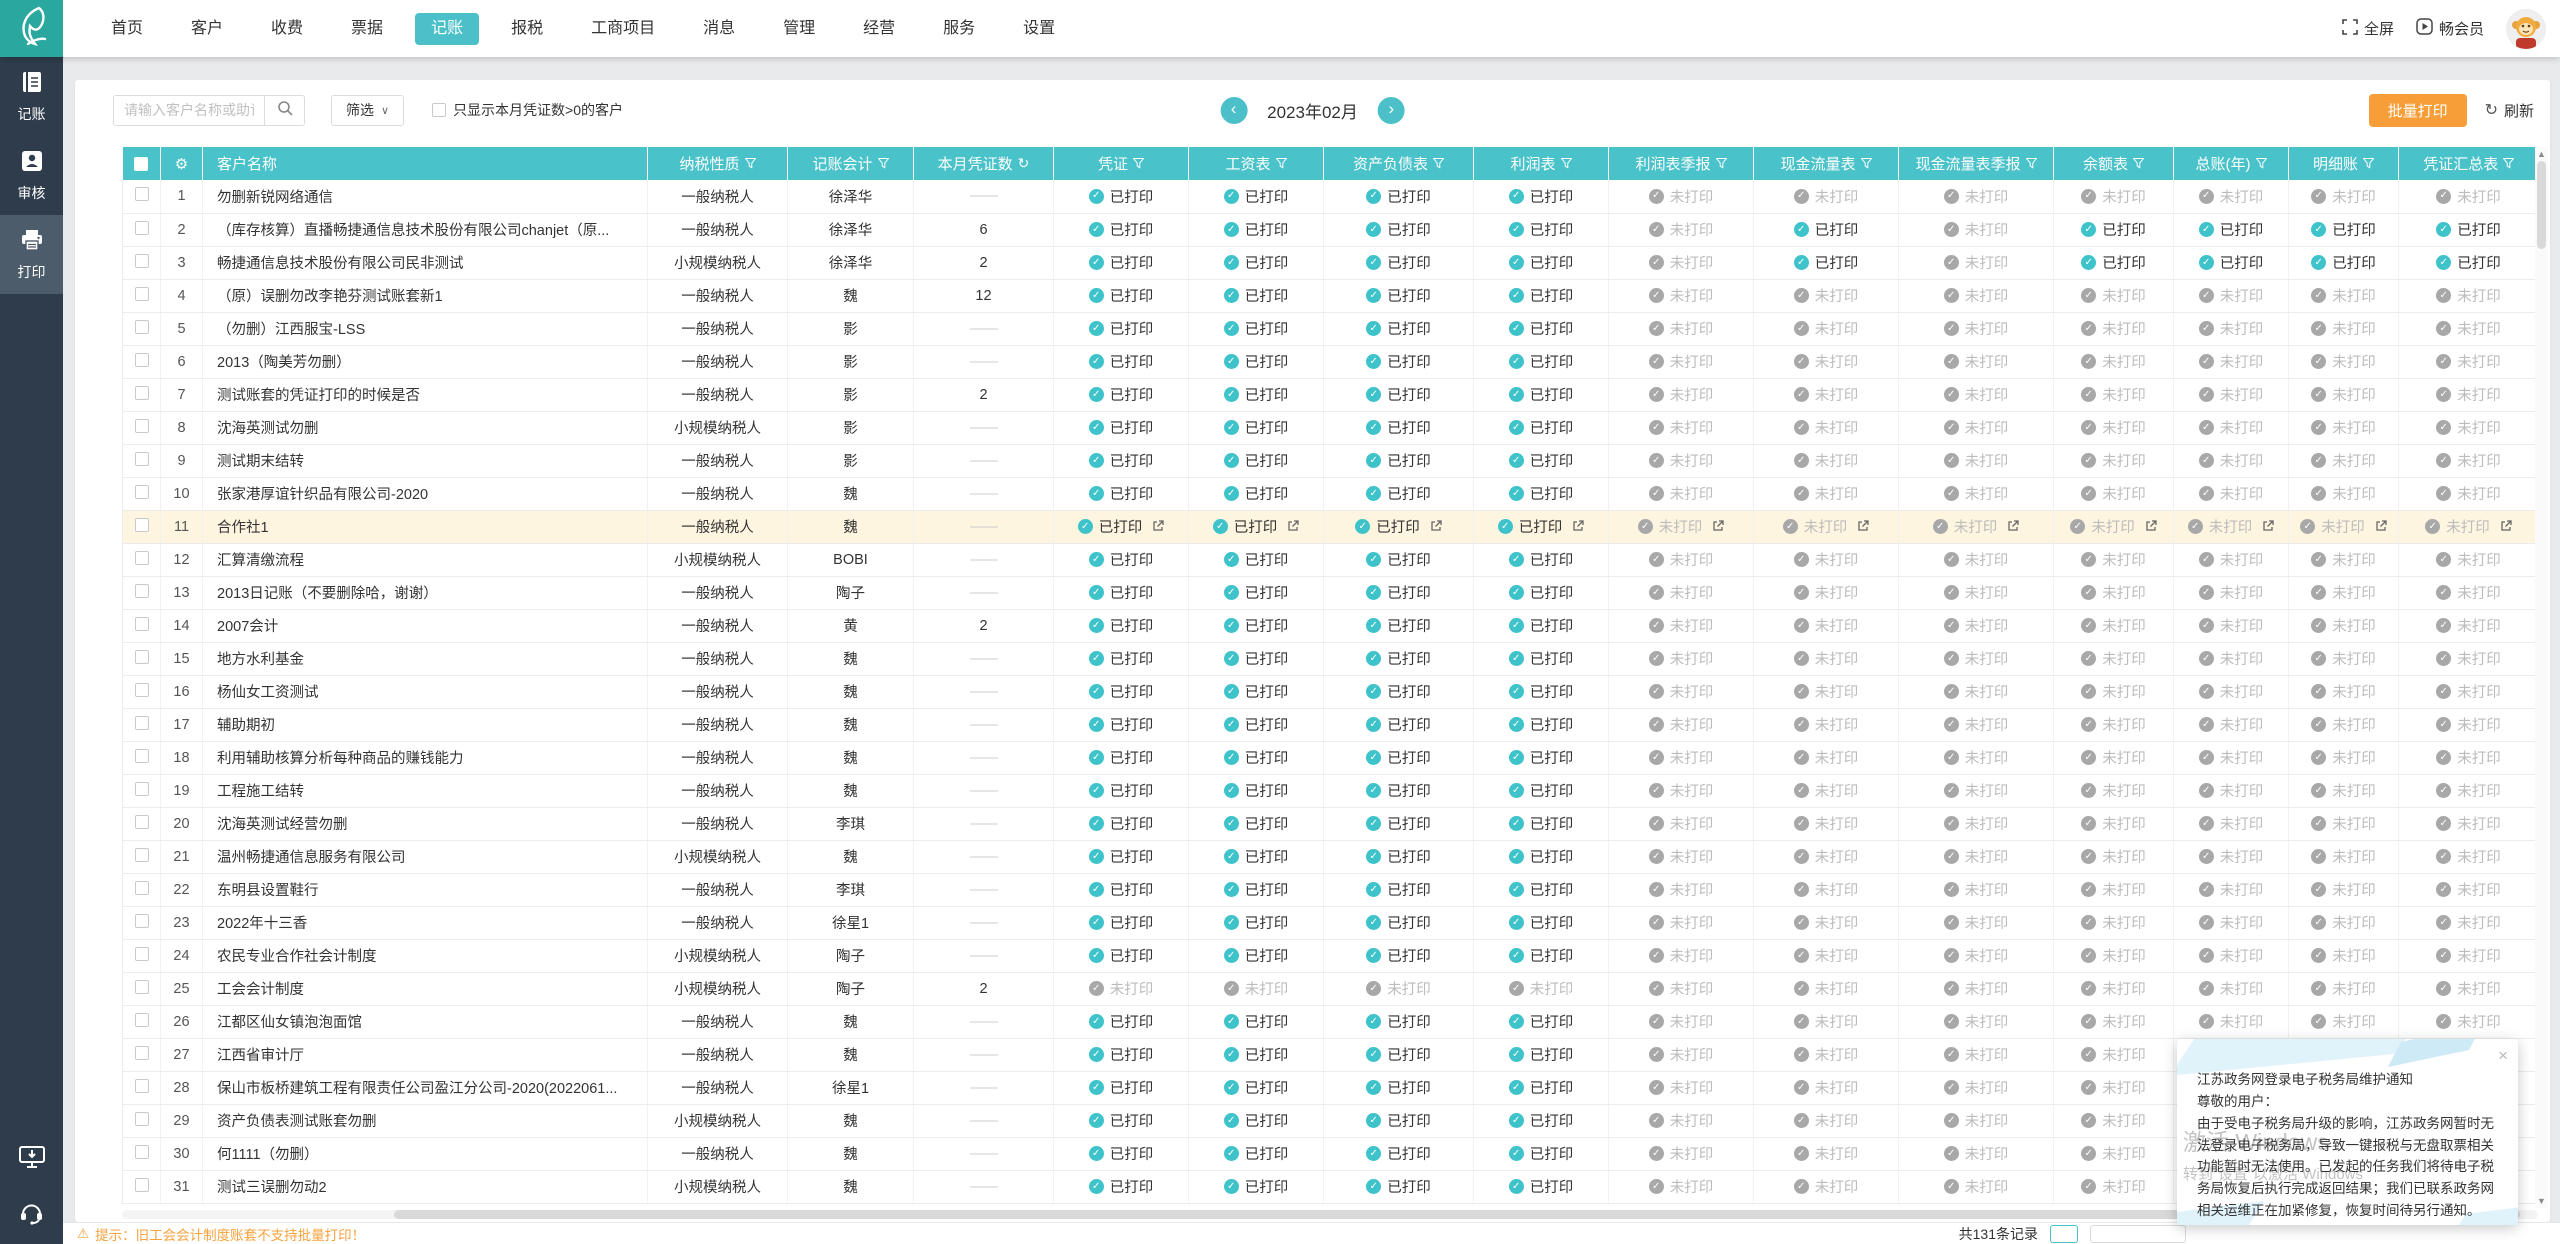 The image size is (2560, 1244). I want to click on customer-name-cell: 沈海英测试勿删, so click(425, 428).